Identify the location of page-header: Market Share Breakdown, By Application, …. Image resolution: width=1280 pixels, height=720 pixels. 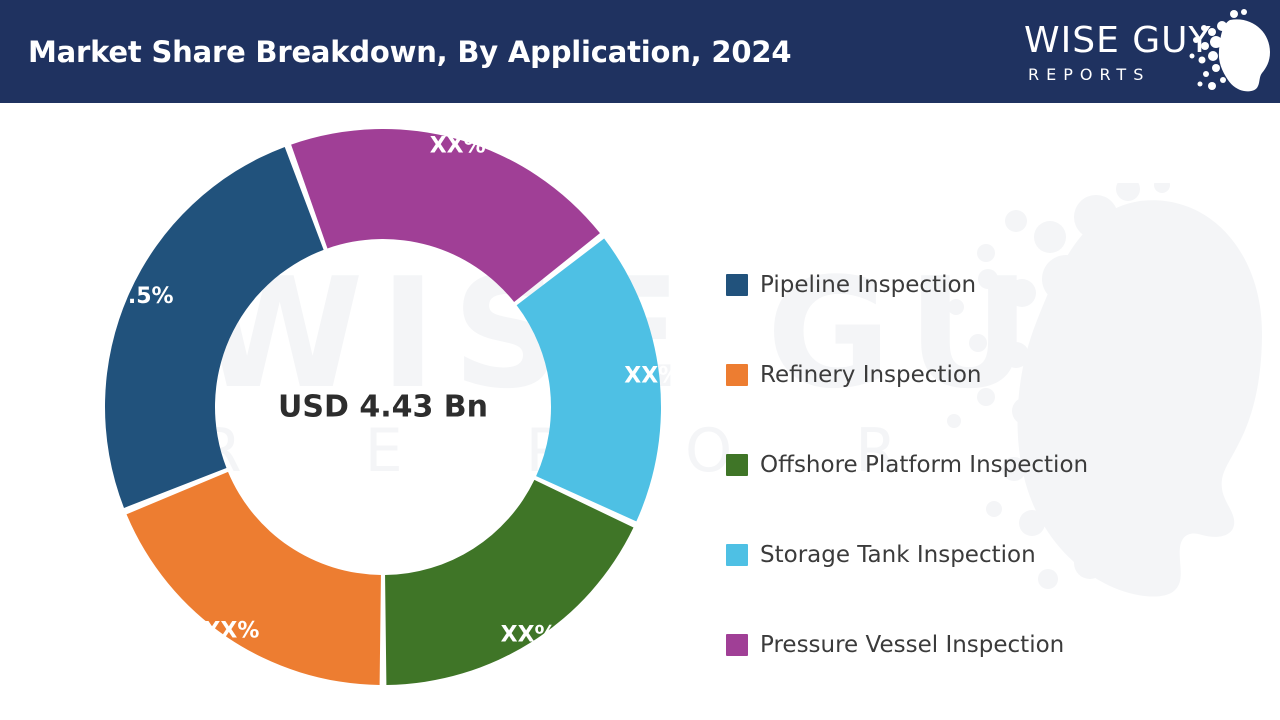
(640, 51).